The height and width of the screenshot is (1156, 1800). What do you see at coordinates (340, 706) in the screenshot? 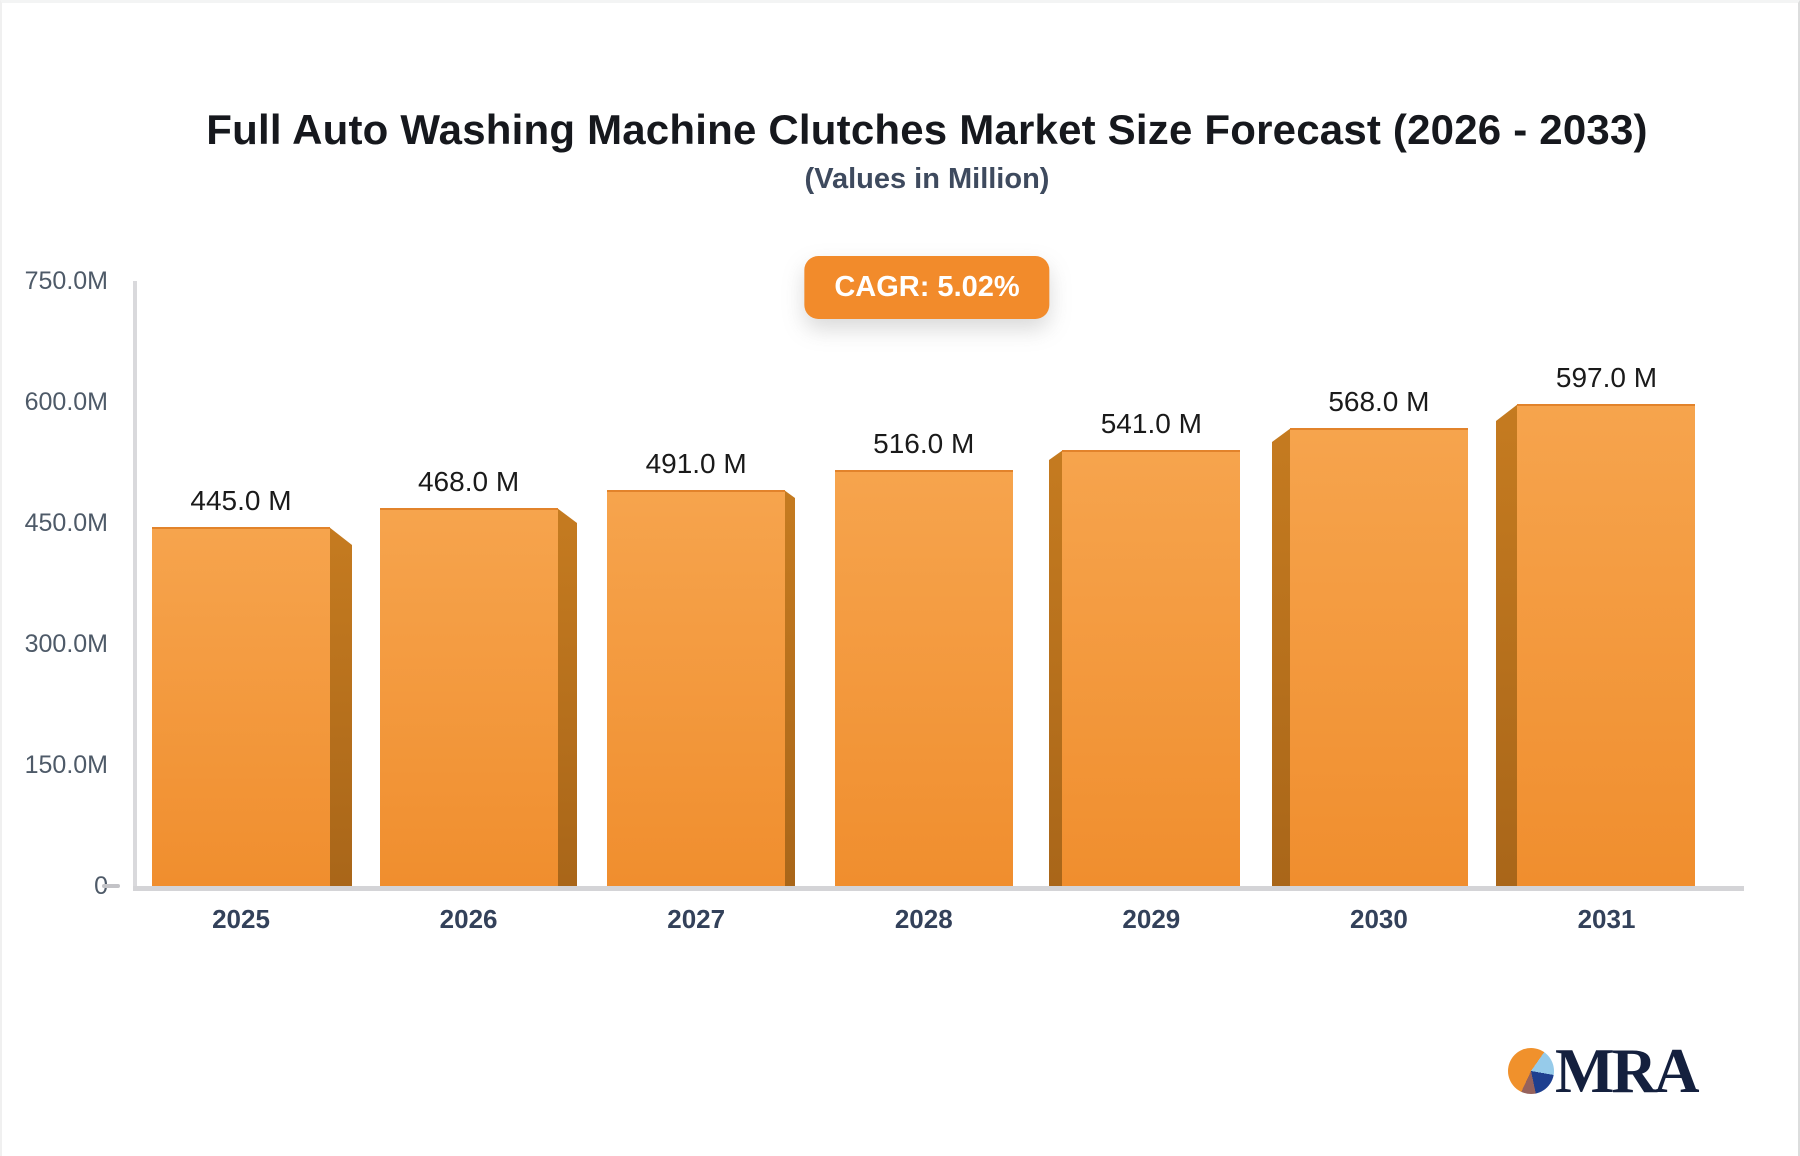
I see `bar-side-face-2025` at bounding box center [340, 706].